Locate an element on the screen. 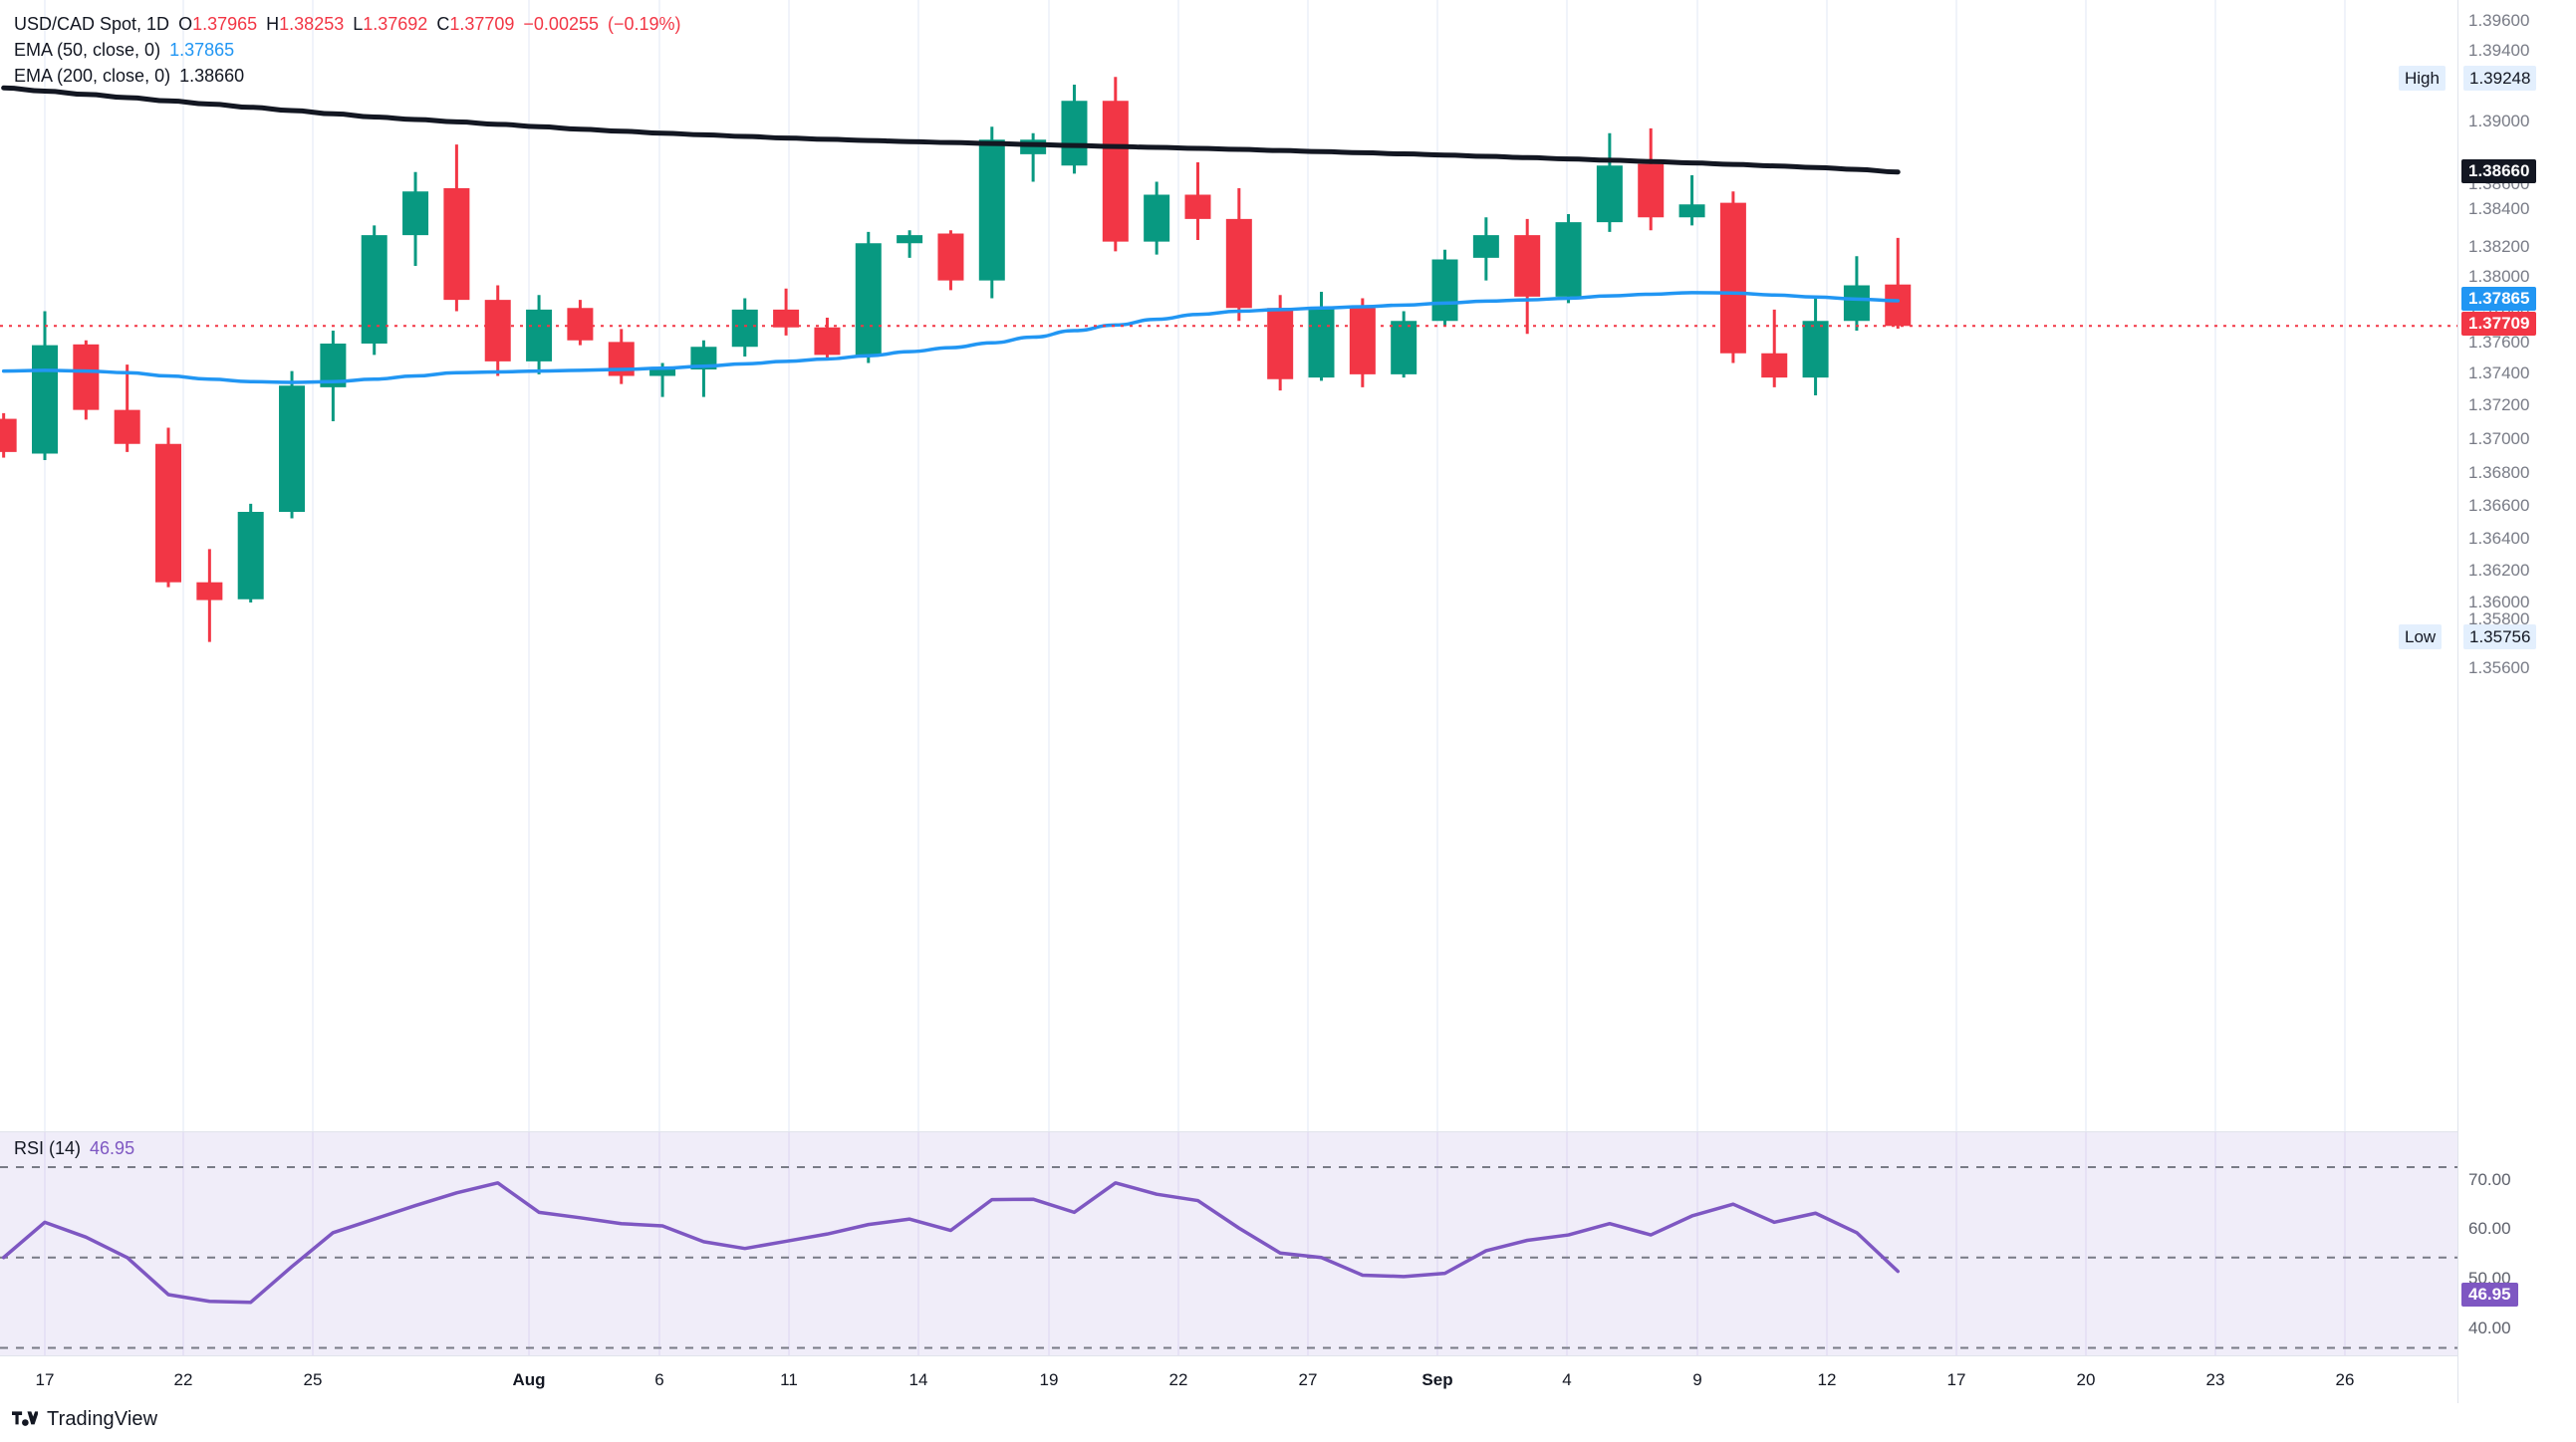 This screenshot has height=1442, width=2576. price-axis-tick: 1.36400 is located at coordinates (2499, 538).